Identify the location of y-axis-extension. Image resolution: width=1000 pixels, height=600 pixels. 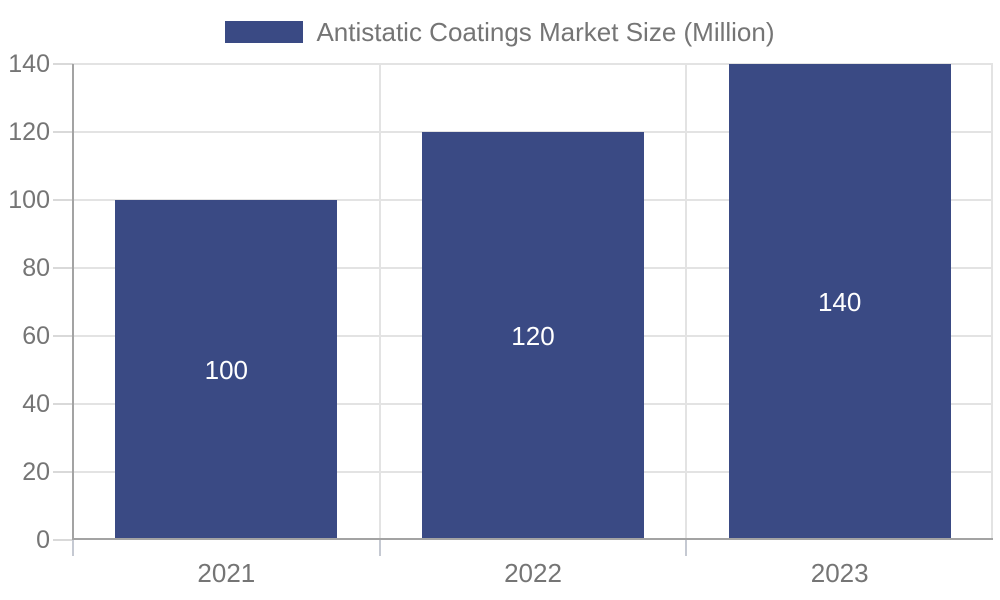
(73, 548).